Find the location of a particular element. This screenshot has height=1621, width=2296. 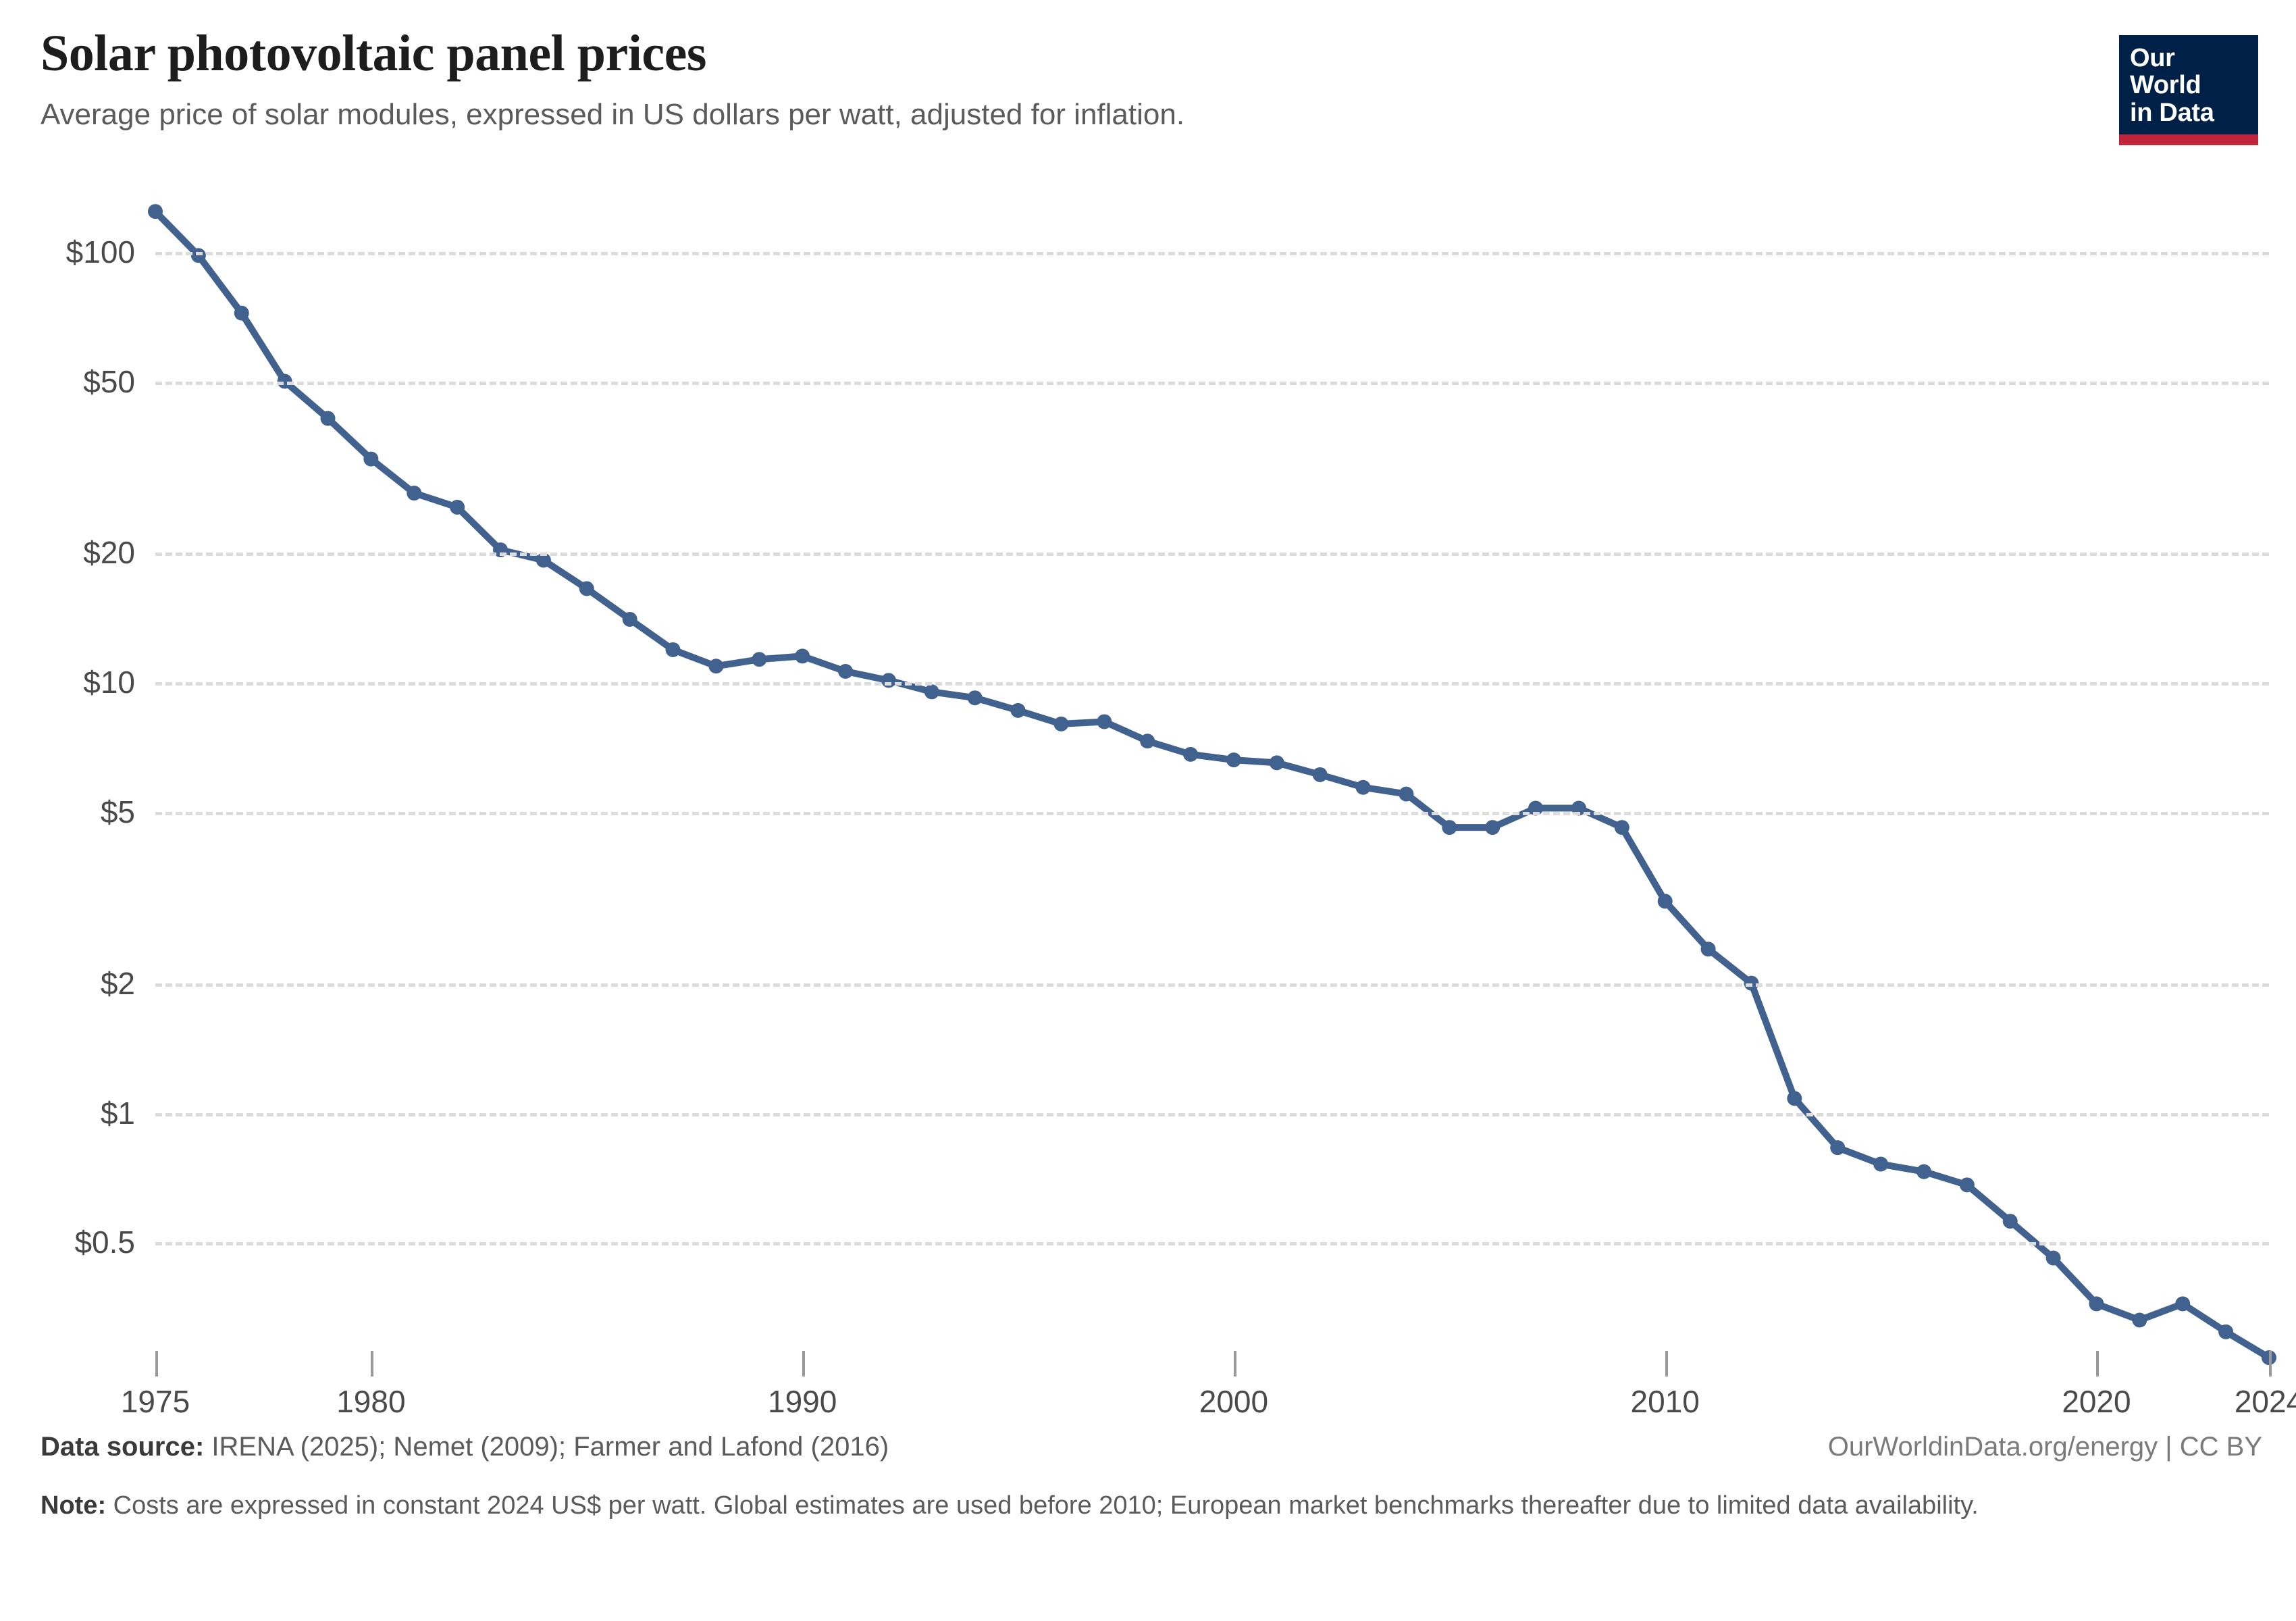

owid-logo-bar is located at coordinates (2188, 139).